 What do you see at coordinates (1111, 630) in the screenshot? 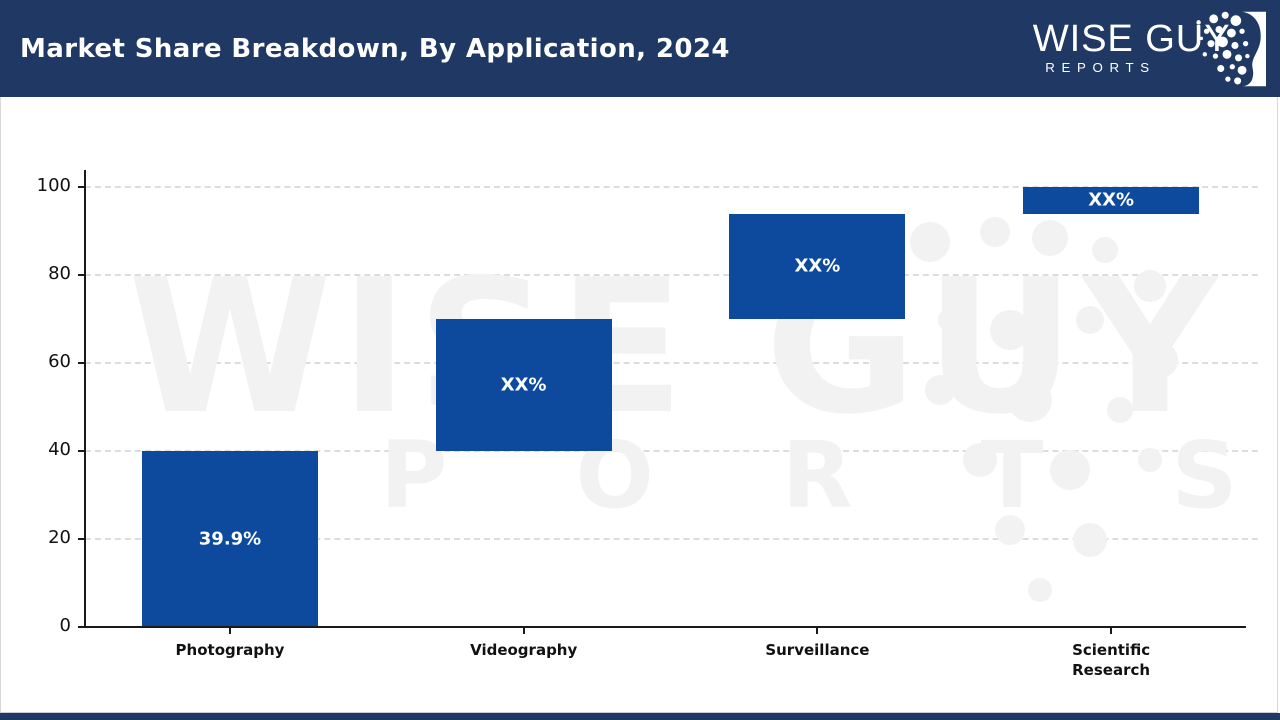
I see `x-tick-scientific-research` at bounding box center [1111, 630].